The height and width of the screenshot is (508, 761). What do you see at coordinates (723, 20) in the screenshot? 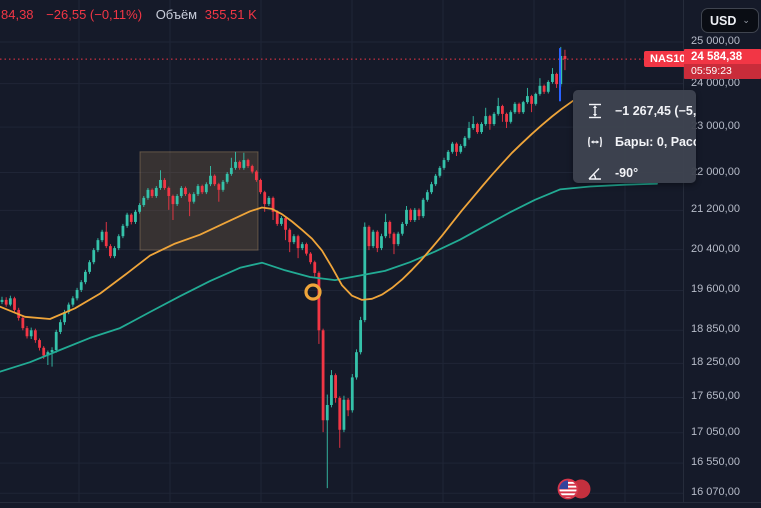
I see `currency-label: USD` at bounding box center [723, 20].